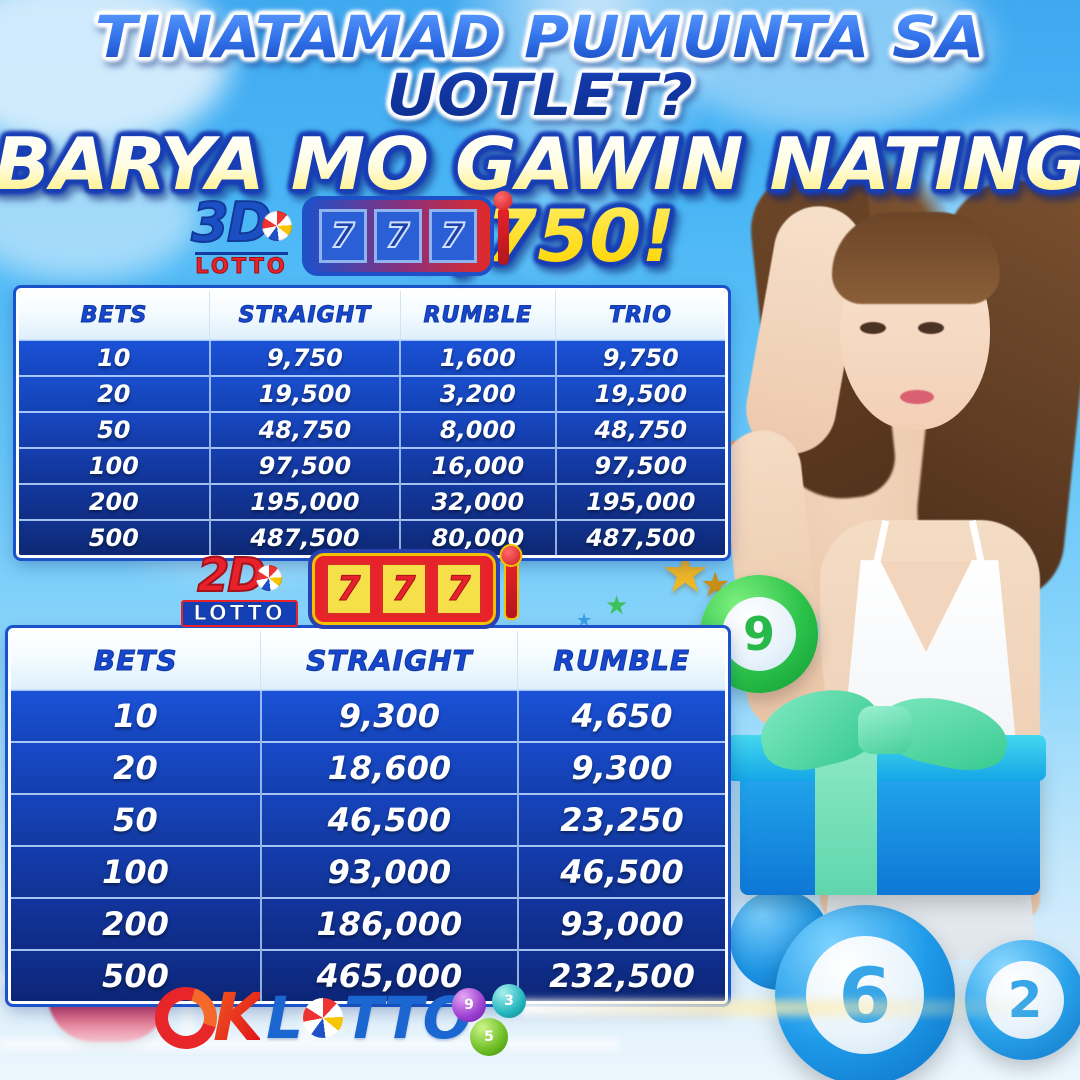 Image resolution: width=1080 pixels, height=1080 pixels. What do you see at coordinates (305, 357) in the screenshot?
I see `cell-straight: 9,750` at bounding box center [305, 357].